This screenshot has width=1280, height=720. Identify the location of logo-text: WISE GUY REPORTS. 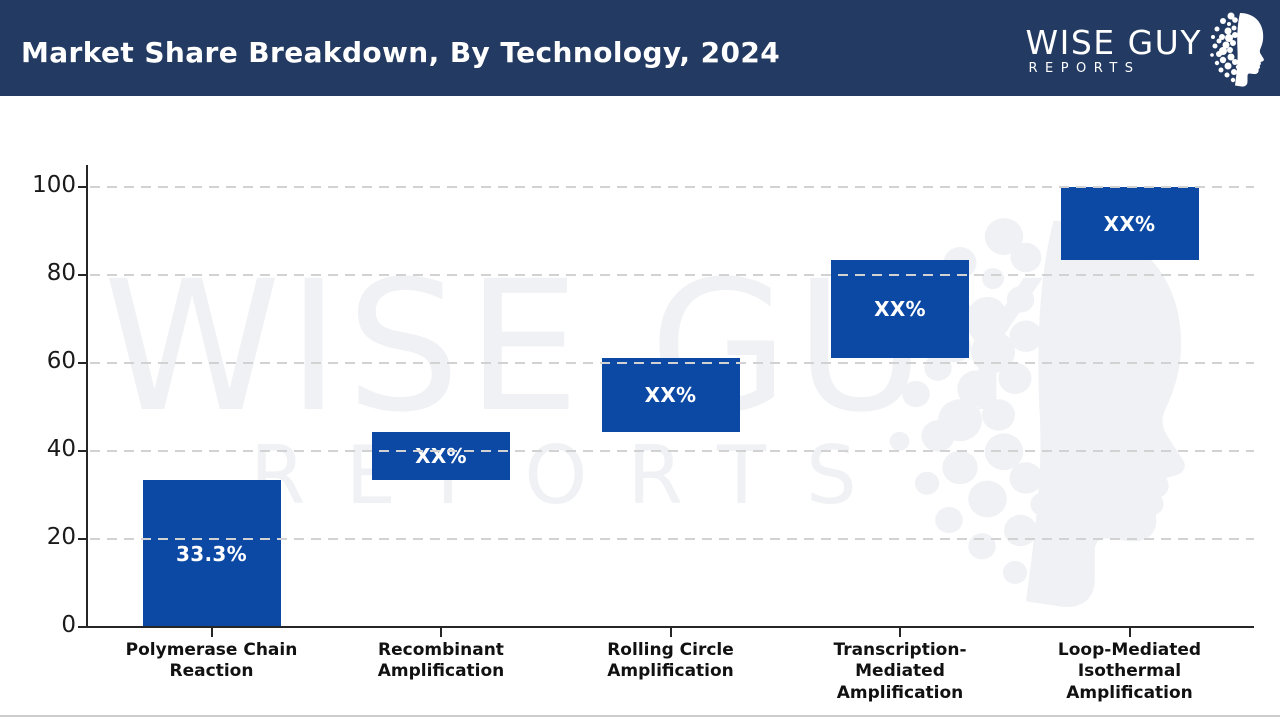
(1113, 50).